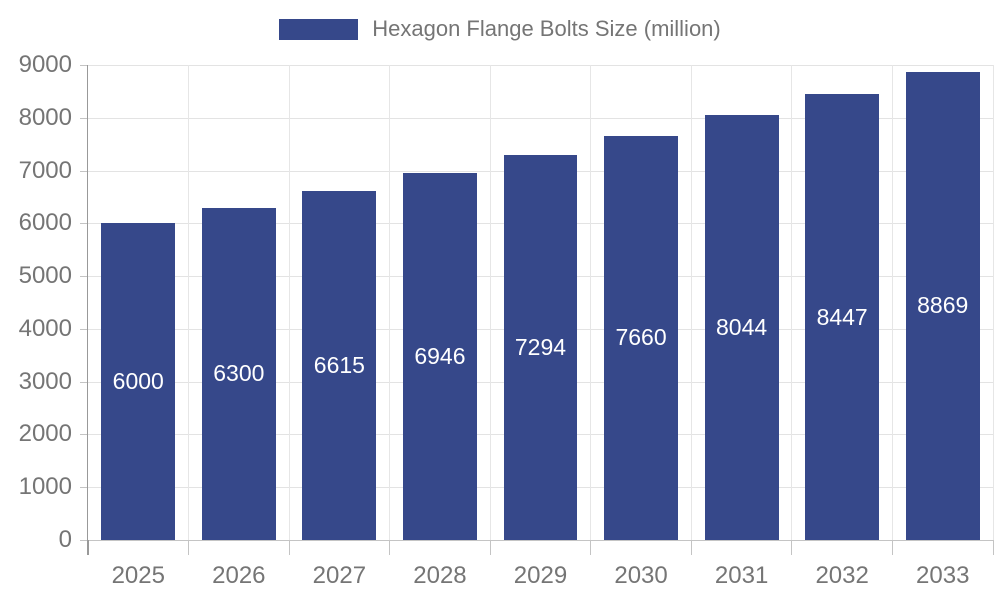 This screenshot has height=600, width=1000. I want to click on x-axis-category-label: 2027, so click(339, 575).